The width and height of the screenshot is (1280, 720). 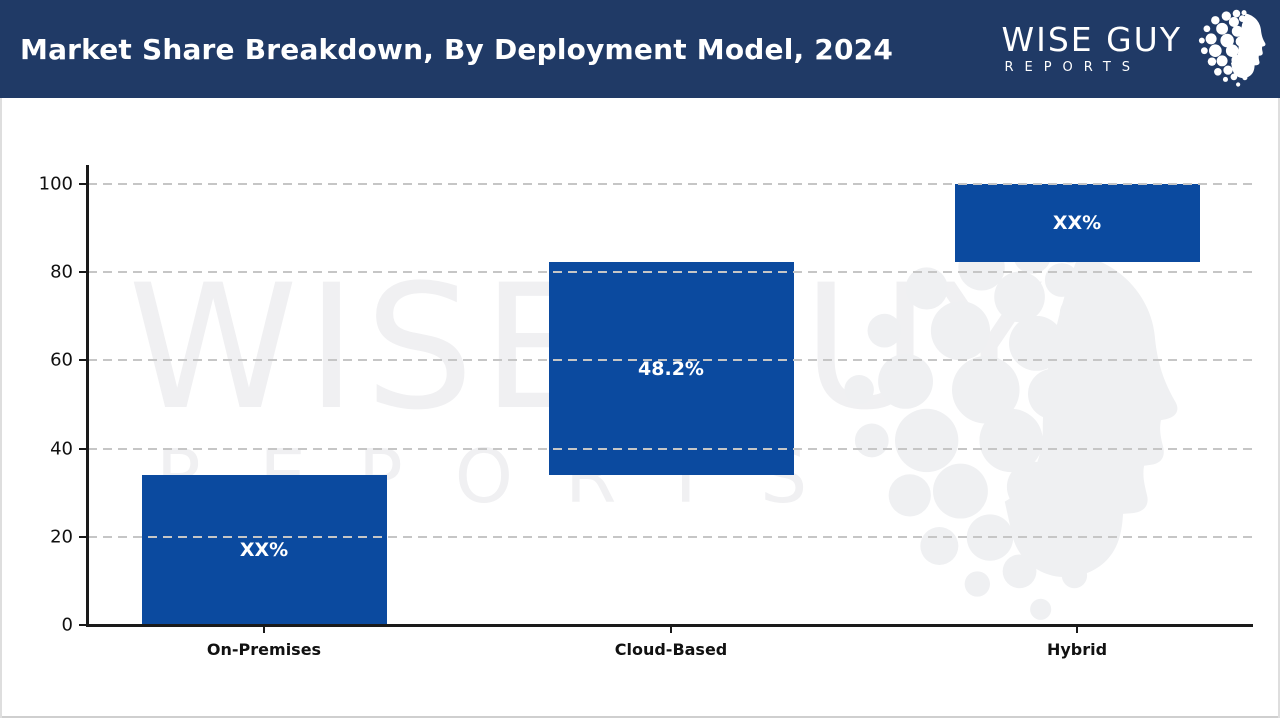 What do you see at coordinates (670, 272) in the screenshot?
I see `gridline-y80` at bounding box center [670, 272].